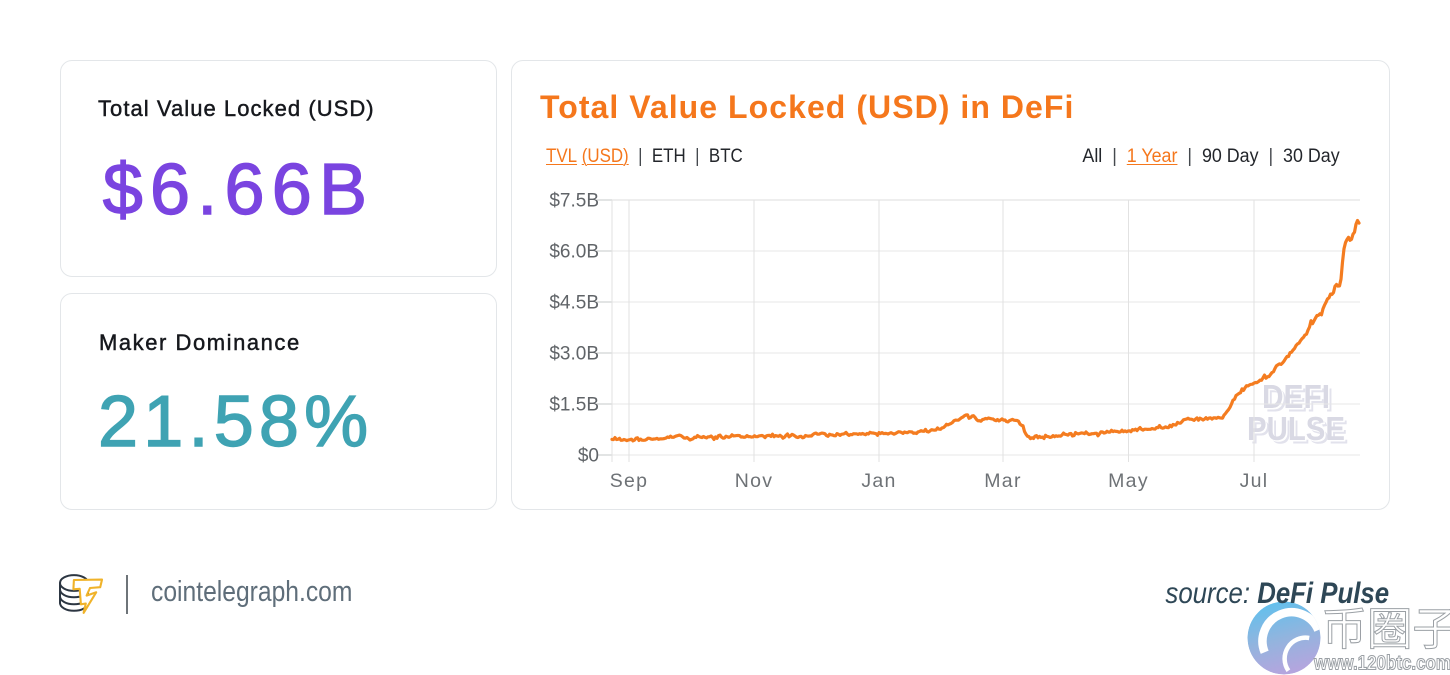 The height and width of the screenshot is (675, 1450). Describe the element at coordinates (754, 481) in the screenshot. I see `svg-text: Nov` at that location.